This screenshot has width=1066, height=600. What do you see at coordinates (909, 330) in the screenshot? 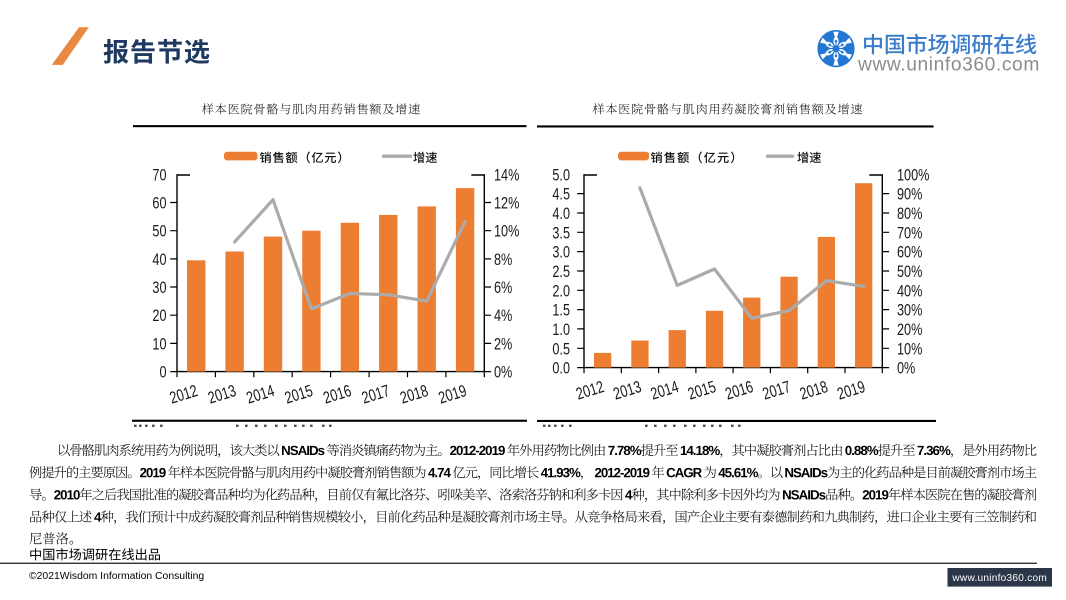
I see `svg-text: 20%` at bounding box center [909, 330].